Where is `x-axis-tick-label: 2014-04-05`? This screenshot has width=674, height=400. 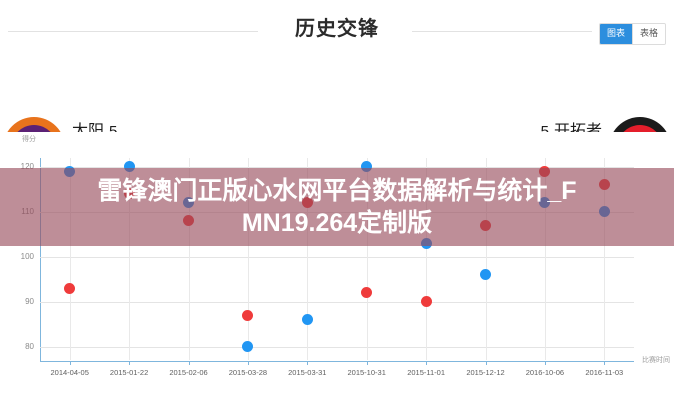
x-axis-tick-label: 2014-04-05 is located at coordinates (69, 372).